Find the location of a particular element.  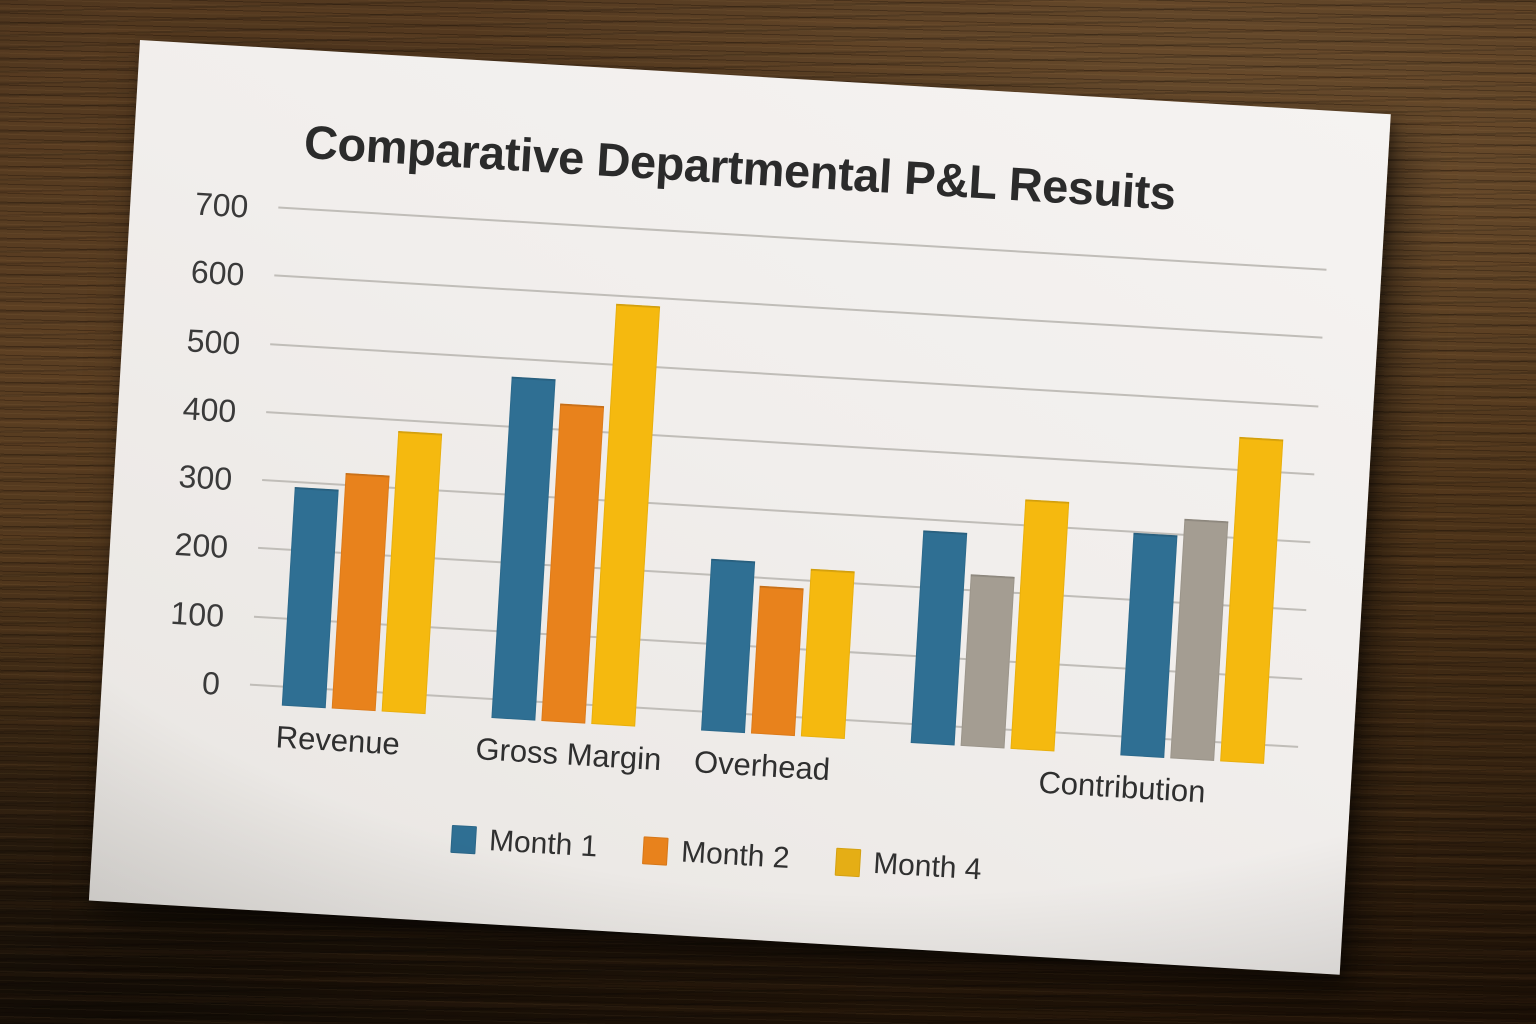

y-tick-label-500: 500 is located at coordinates (213, 341).